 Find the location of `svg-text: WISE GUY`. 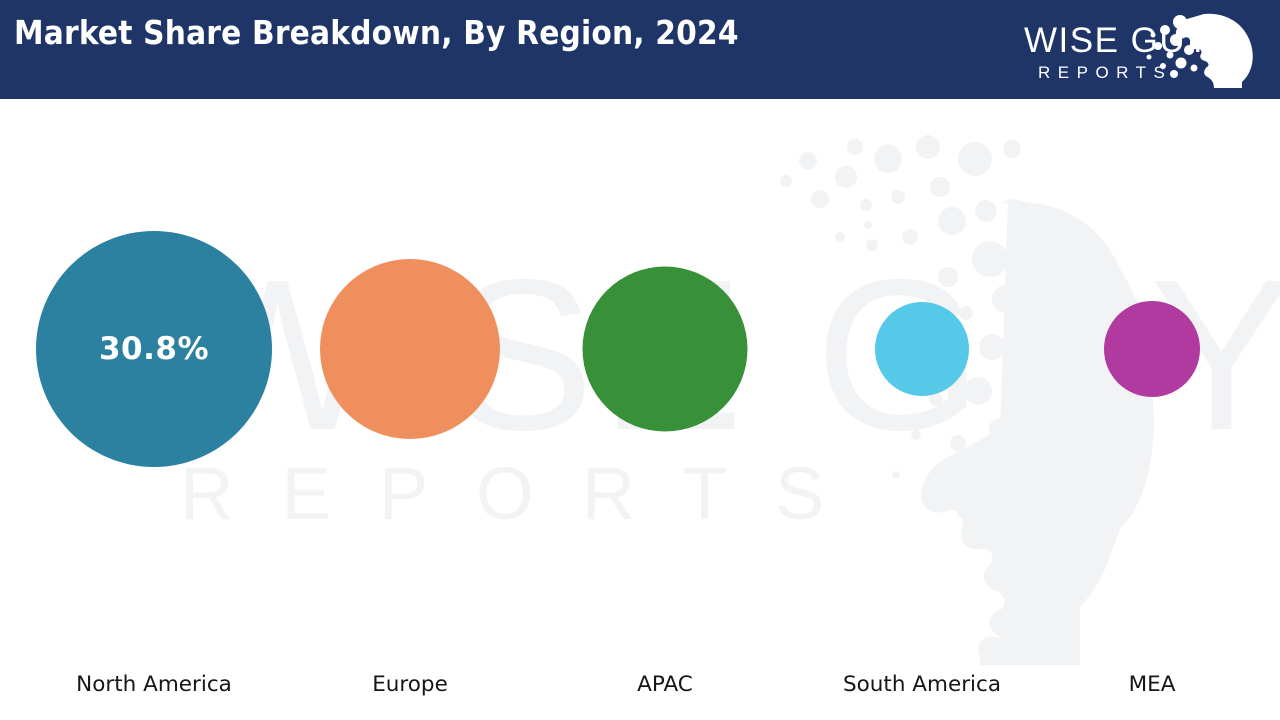

svg-text: WISE GUY is located at coordinates (1117, 40).